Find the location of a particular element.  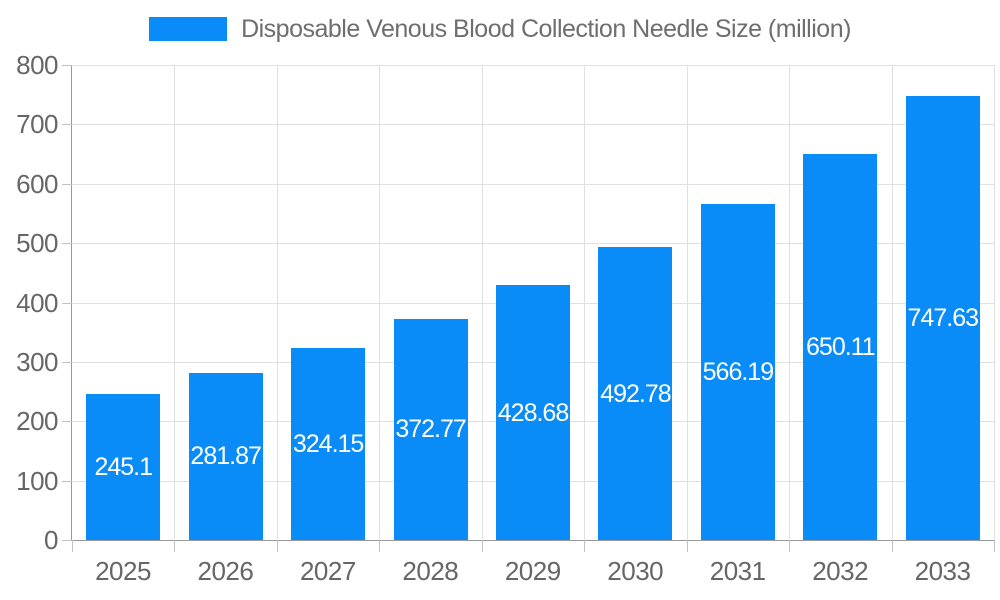

bar-value-label-2033: 747.63 is located at coordinates (943, 318).